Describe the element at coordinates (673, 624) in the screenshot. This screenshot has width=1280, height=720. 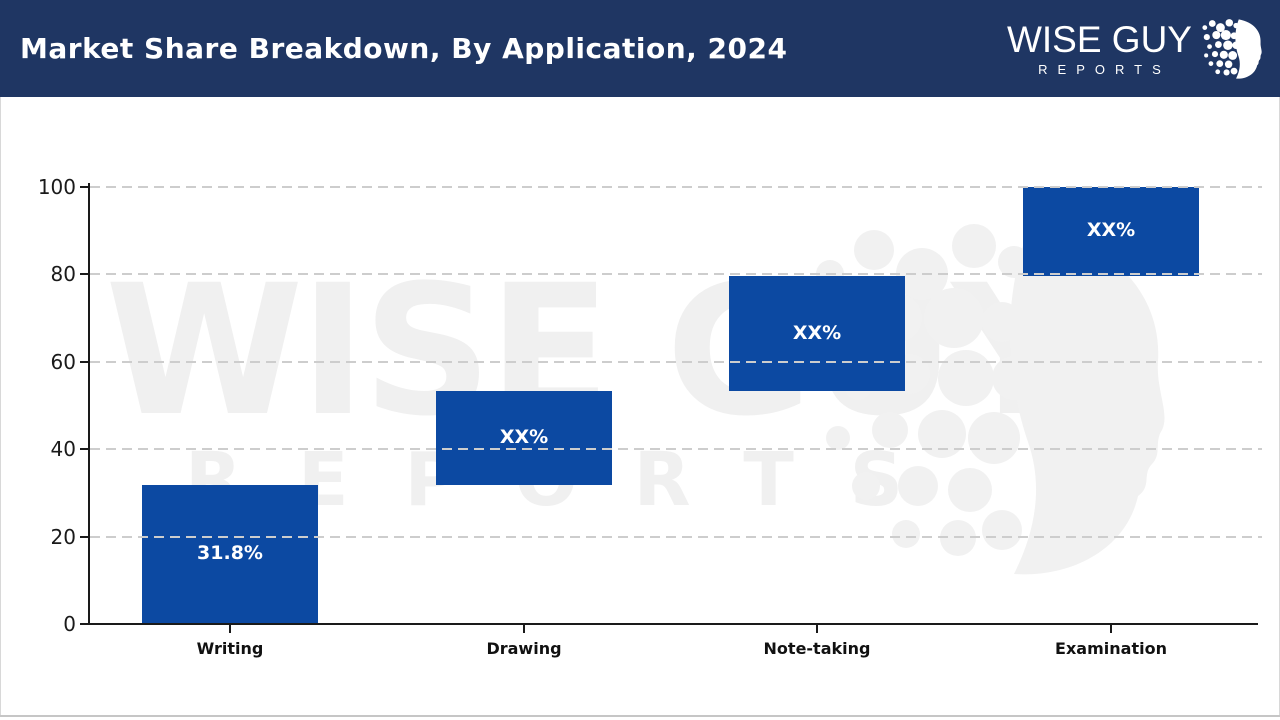
I see `x-axis-line` at that location.